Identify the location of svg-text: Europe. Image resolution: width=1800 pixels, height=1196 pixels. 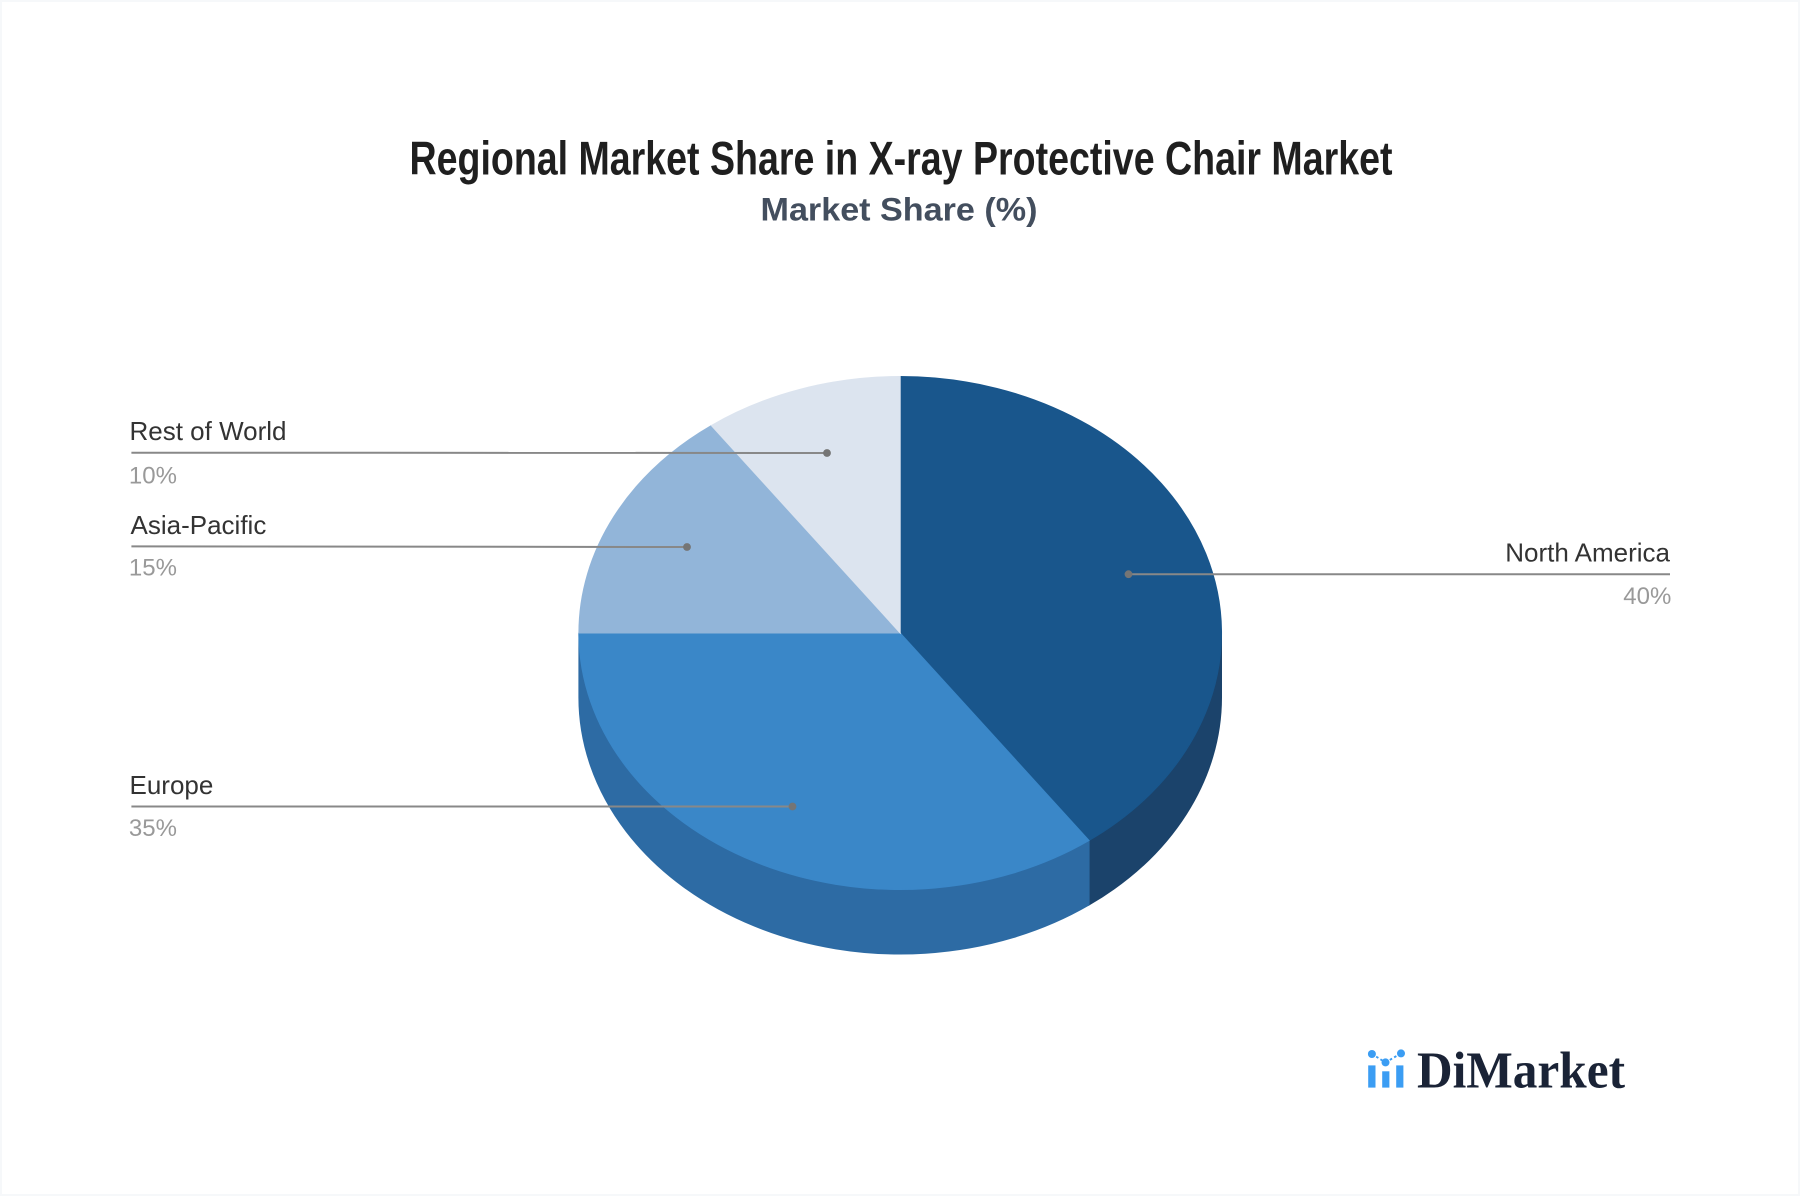
(172, 785).